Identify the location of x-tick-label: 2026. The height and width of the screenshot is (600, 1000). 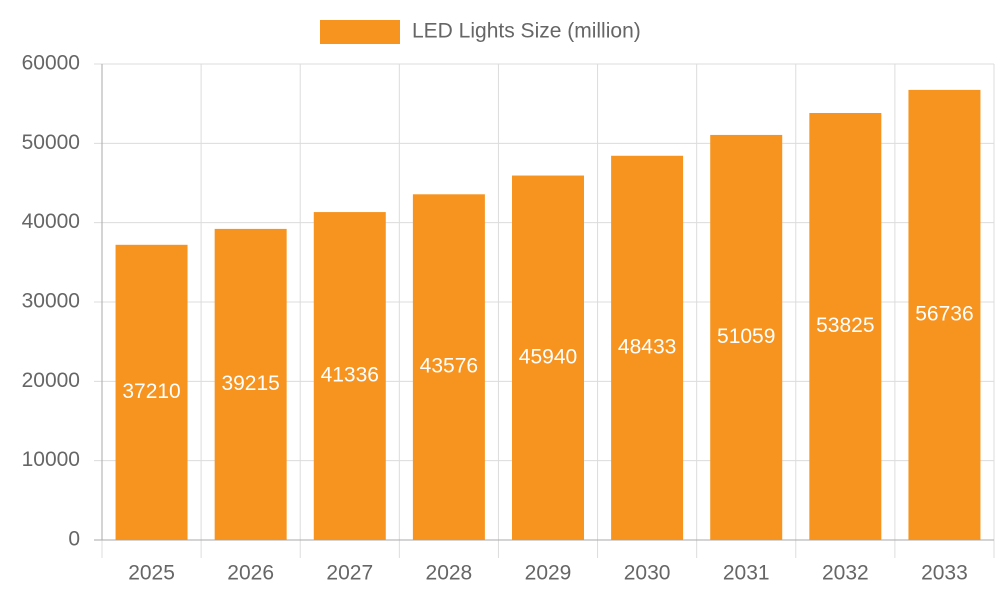
(250, 573).